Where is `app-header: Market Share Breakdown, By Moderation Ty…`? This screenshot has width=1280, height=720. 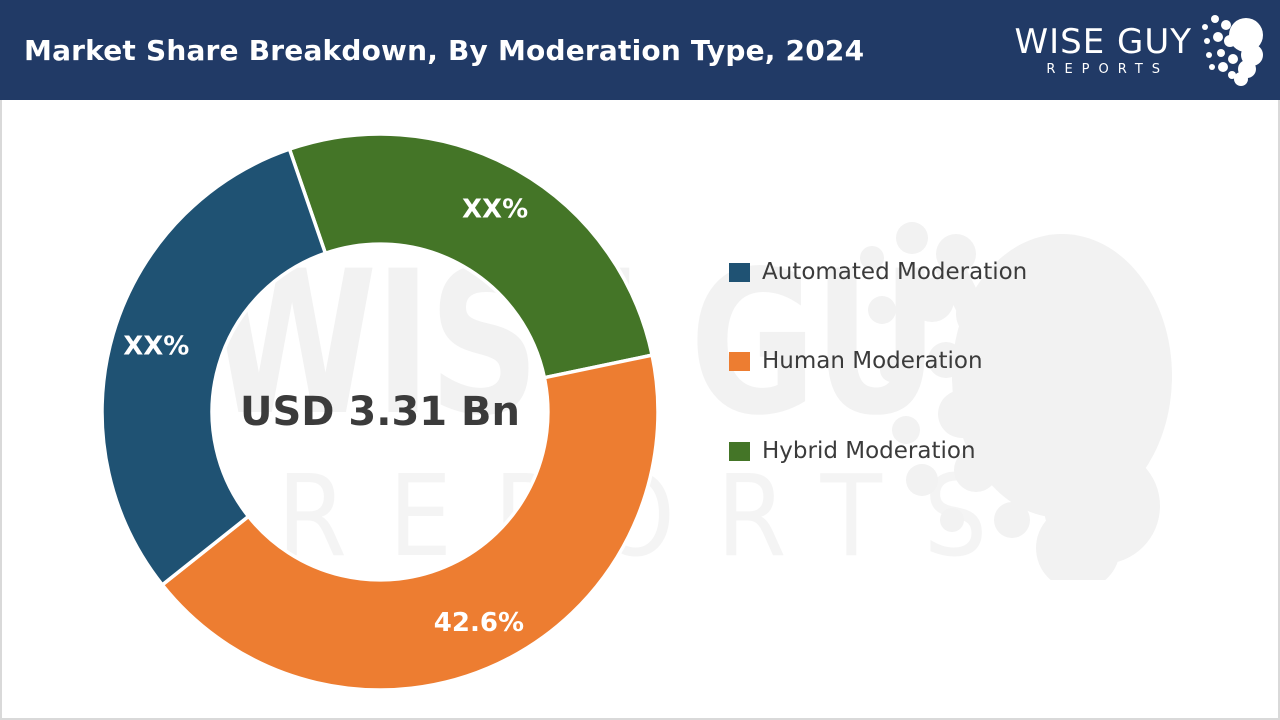
app-header: Market Share Breakdown, By Moderation Ty… is located at coordinates (640, 50).